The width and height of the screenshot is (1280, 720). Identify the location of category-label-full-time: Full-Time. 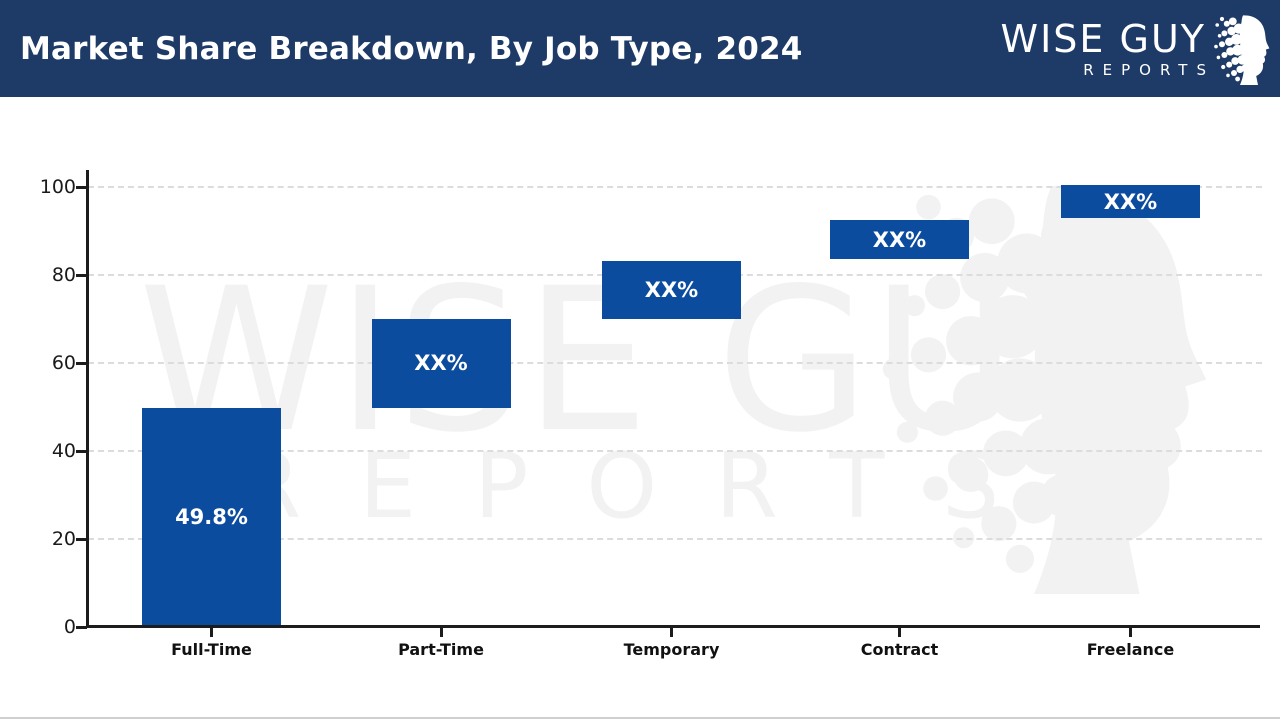
(211, 649).